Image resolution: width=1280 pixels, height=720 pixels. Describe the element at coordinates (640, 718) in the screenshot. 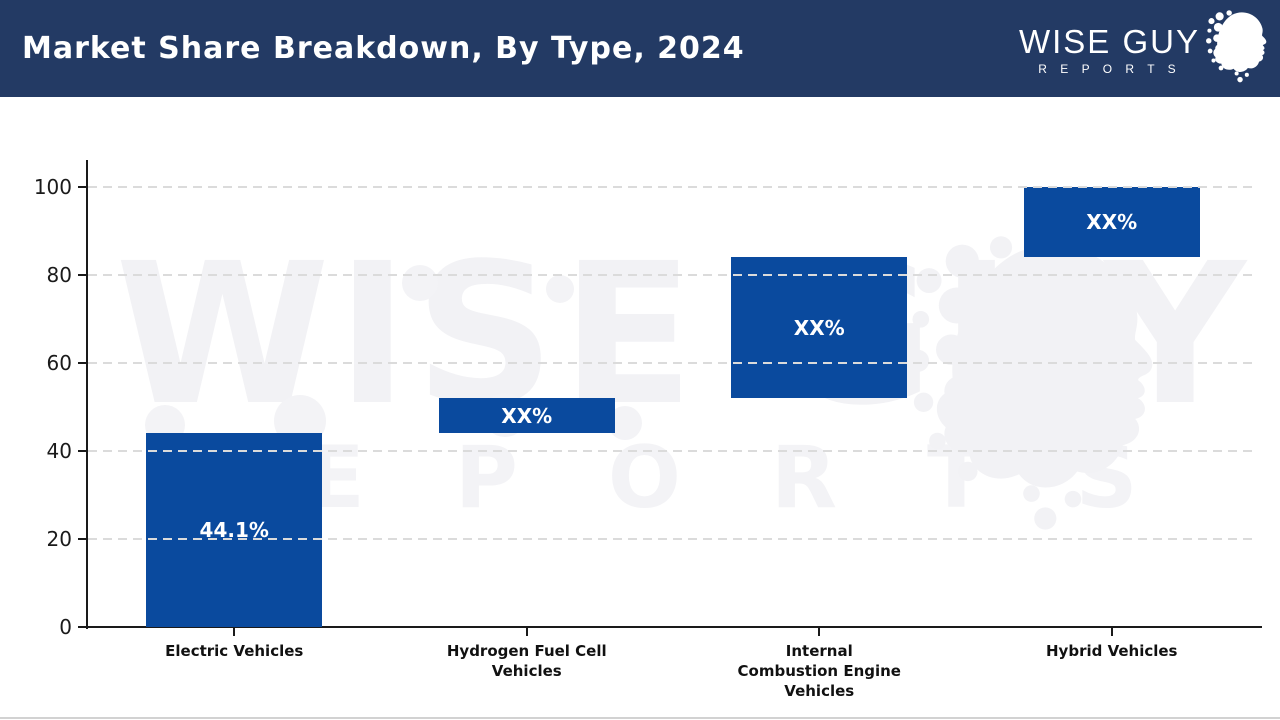

I see `bottom-border` at that location.